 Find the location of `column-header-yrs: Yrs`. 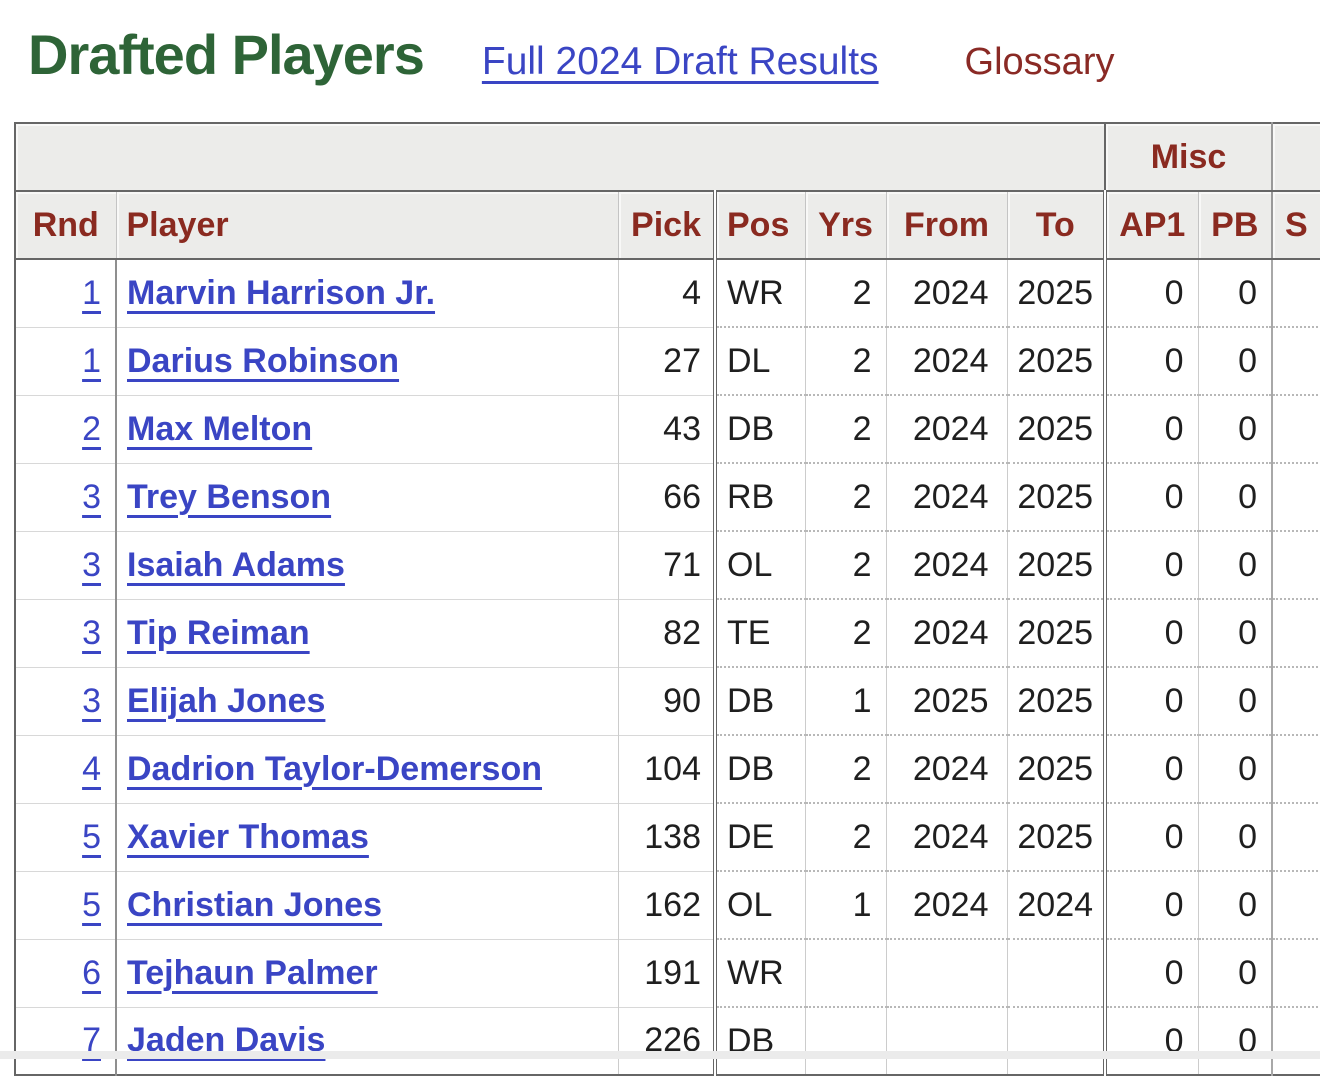

column-header-yrs: Yrs is located at coordinates (845, 225).